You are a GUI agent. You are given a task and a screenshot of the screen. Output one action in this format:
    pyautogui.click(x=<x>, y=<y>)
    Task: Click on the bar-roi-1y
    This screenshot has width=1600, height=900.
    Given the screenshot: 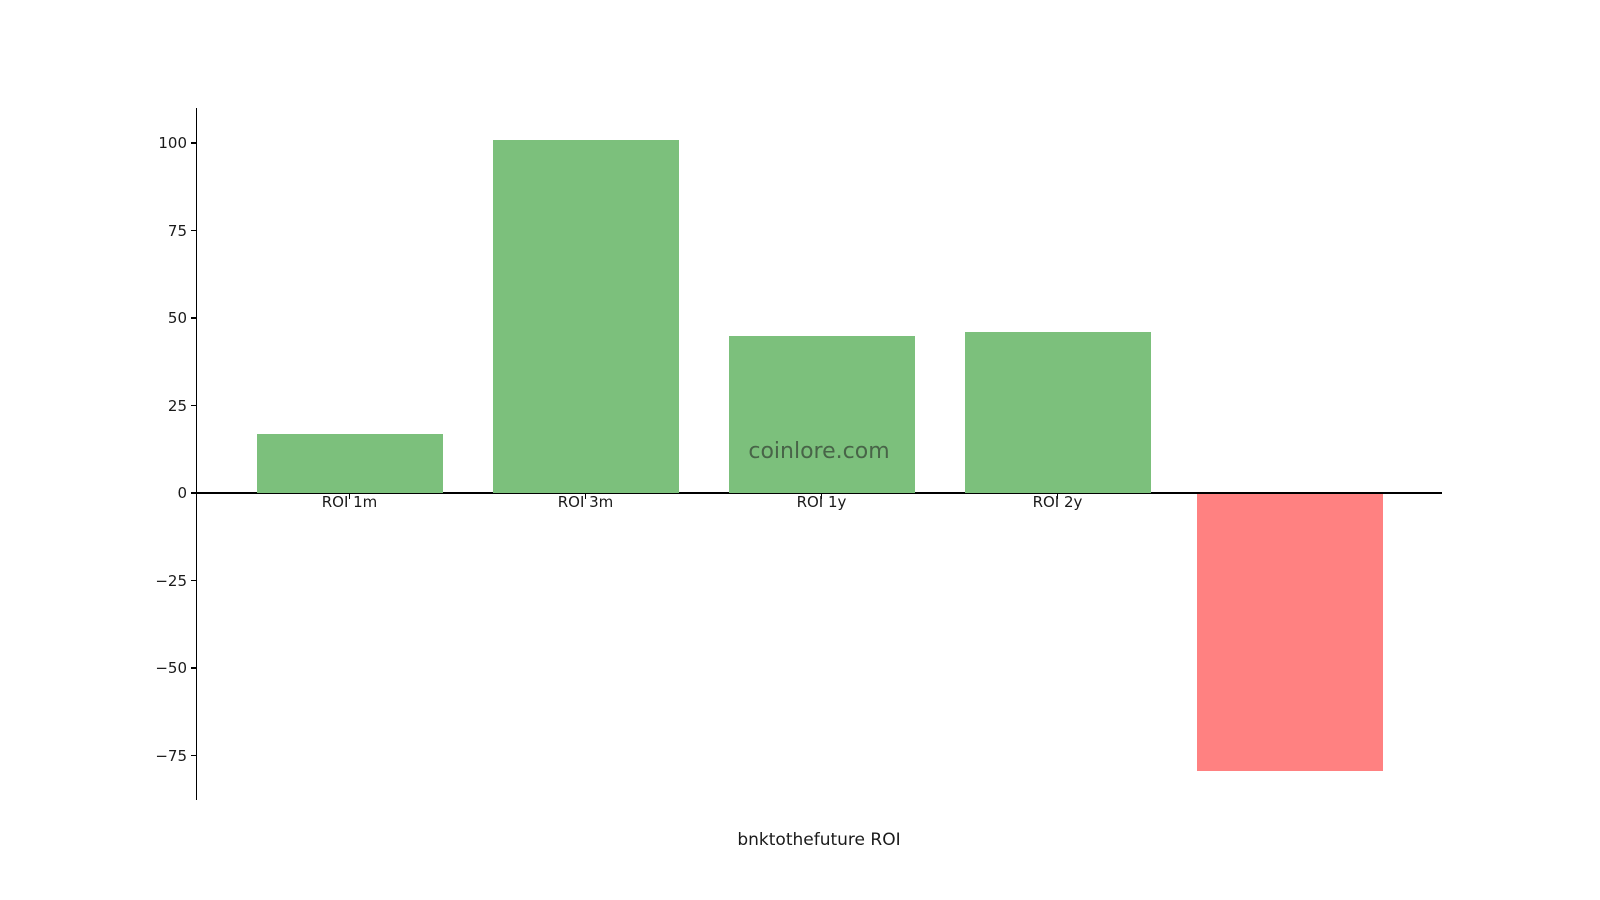 What is the action you would take?
    pyautogui.click(x=821, y=414)
    